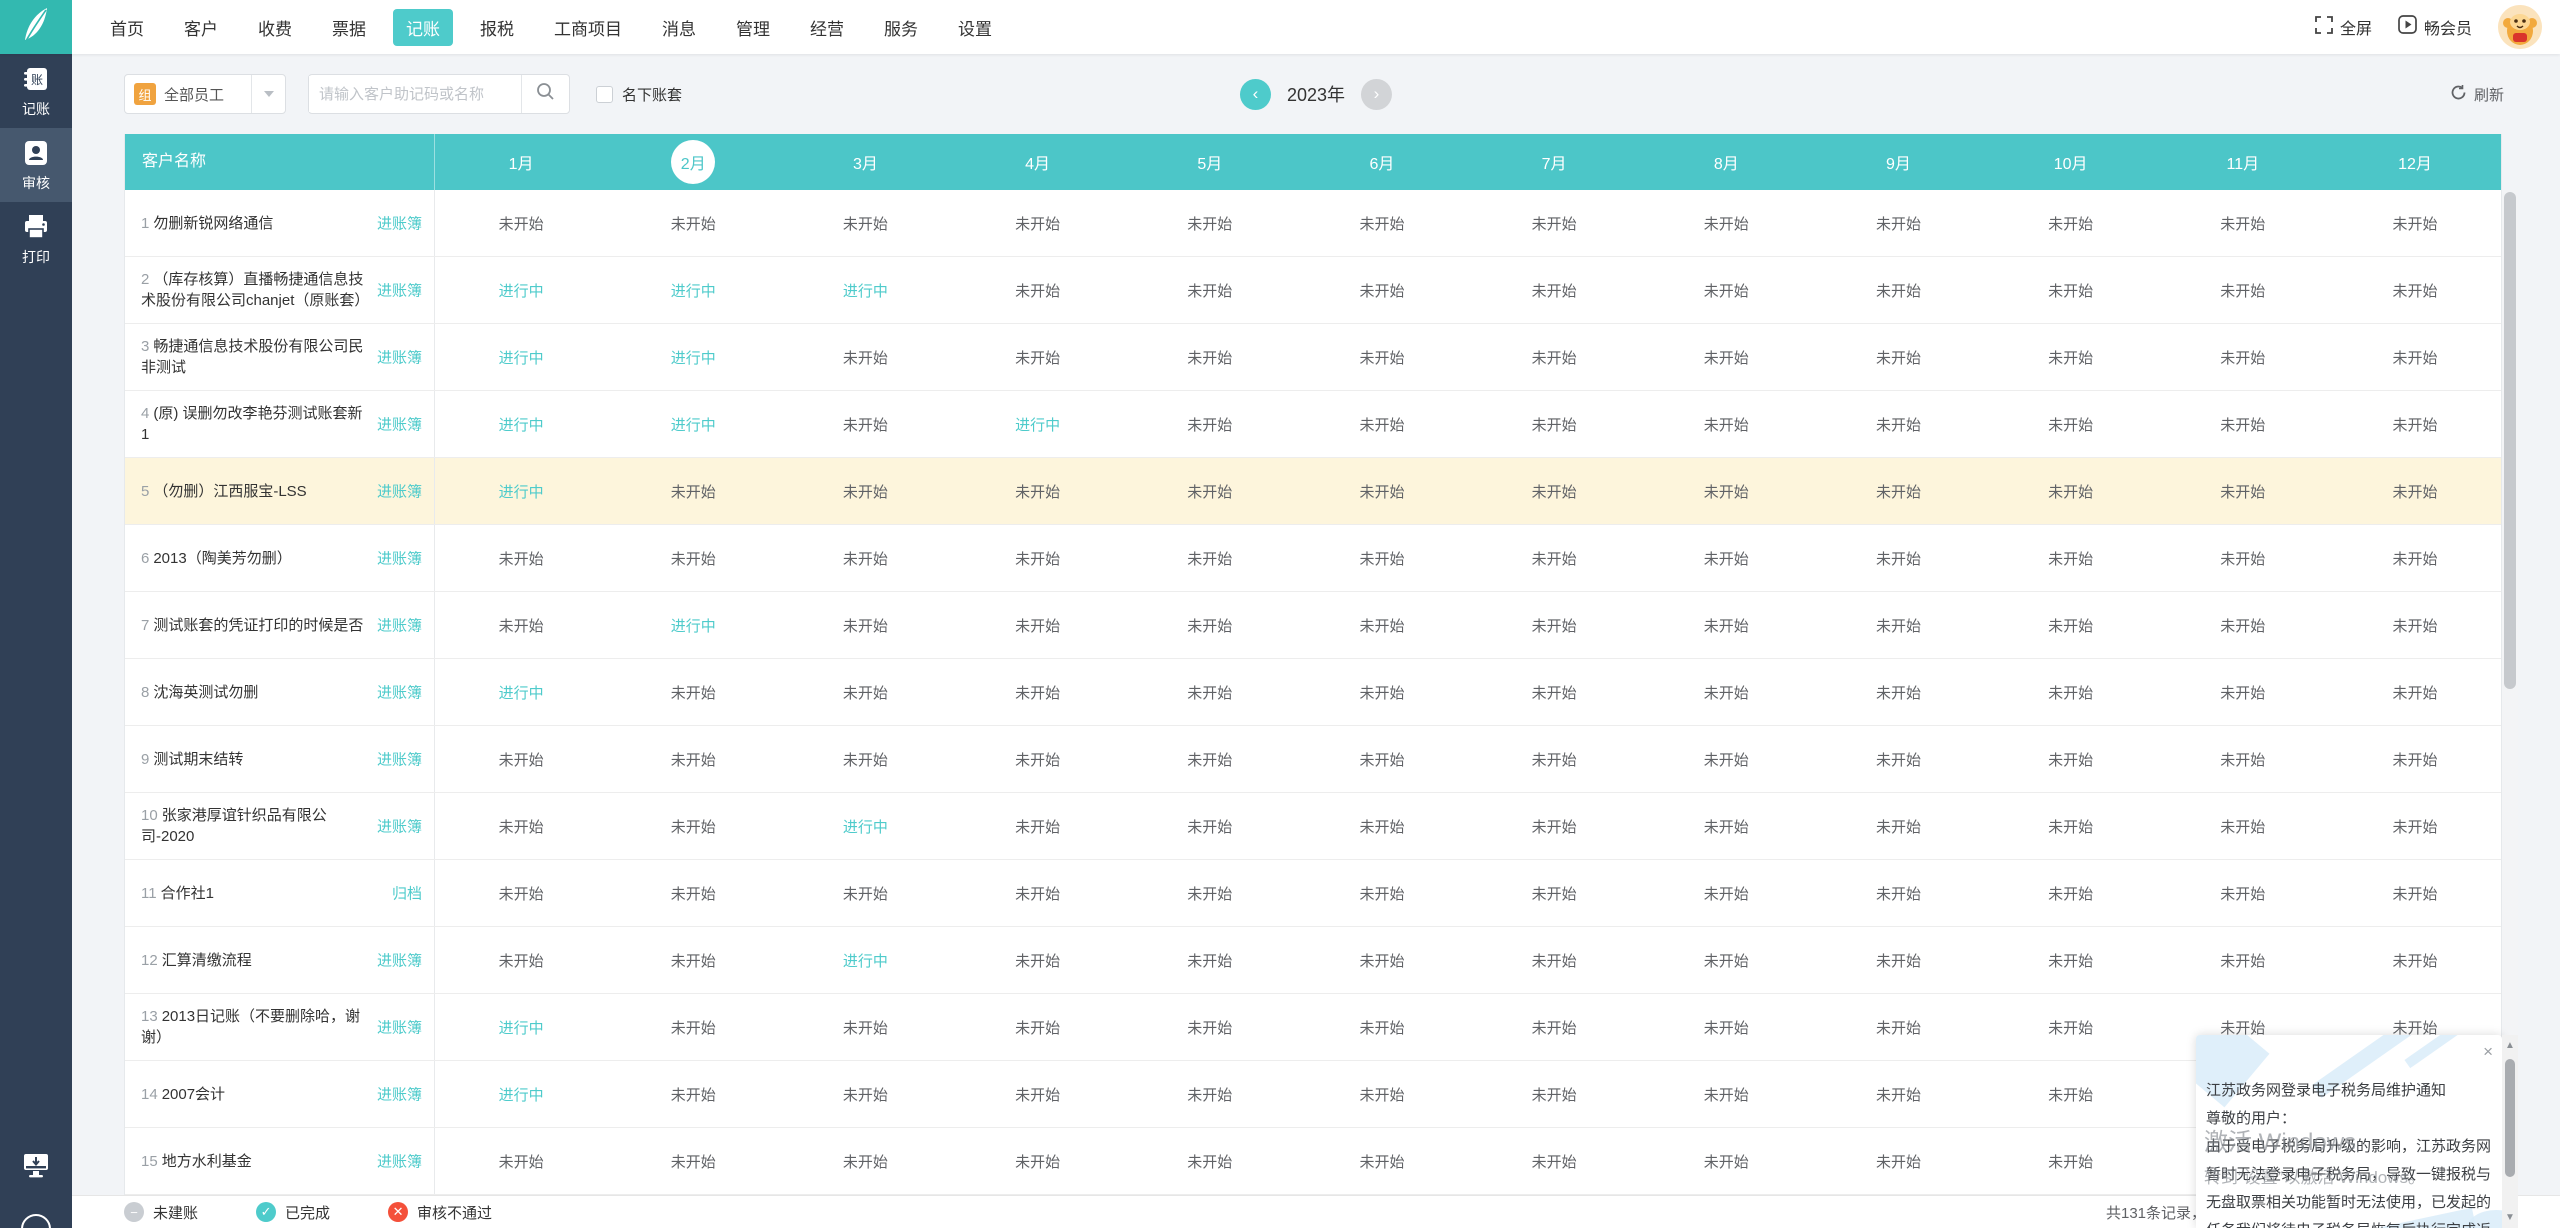  What do you see at coordinates (415, 94) in the screenshot?
I see `search-input` at bounding box center [415, 94].